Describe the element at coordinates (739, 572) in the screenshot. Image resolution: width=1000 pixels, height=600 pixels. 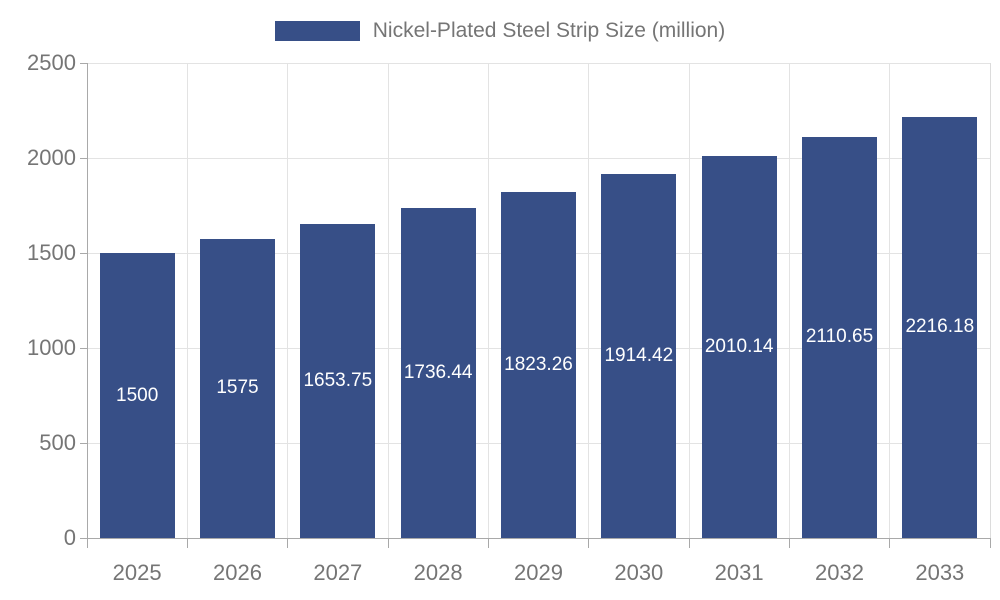
I see `x-axis-tick-label: 2031` at that location.